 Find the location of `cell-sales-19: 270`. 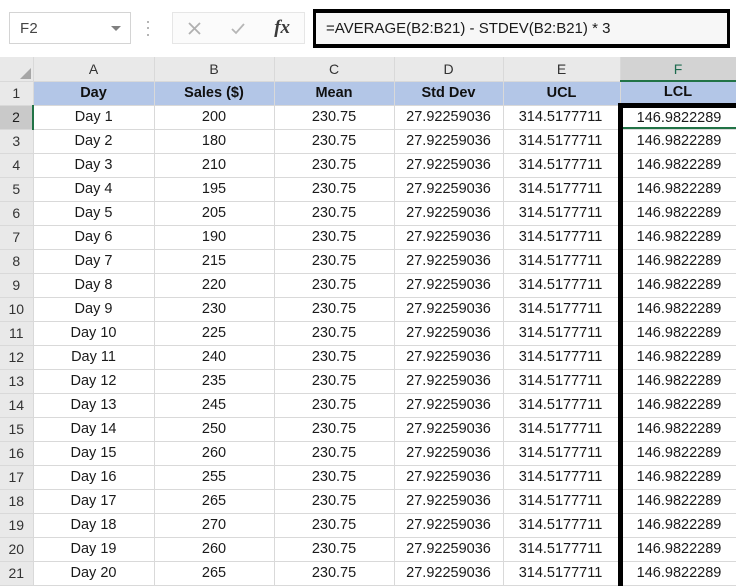

cell-sales-19: 270 is located at coordinates (214, 525).